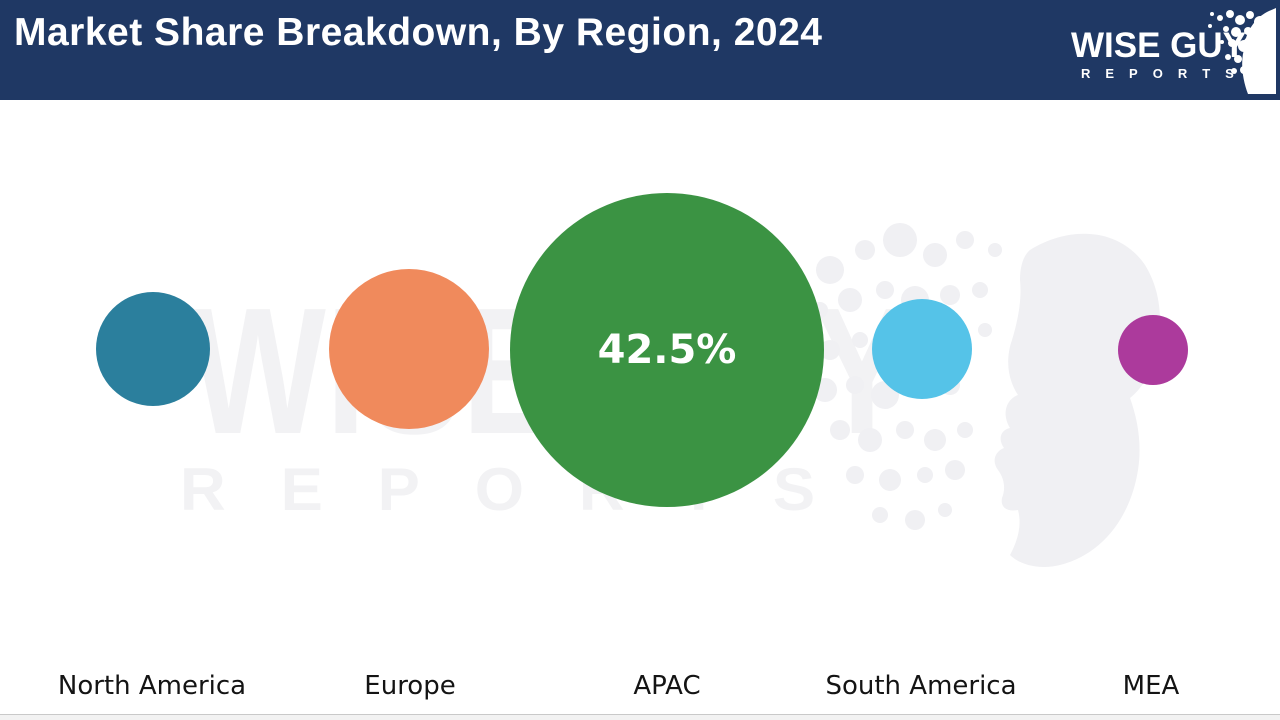  Describe the element at coordinates (986, 395) in the screenshot. I see `watermark-head-icon` at that location.